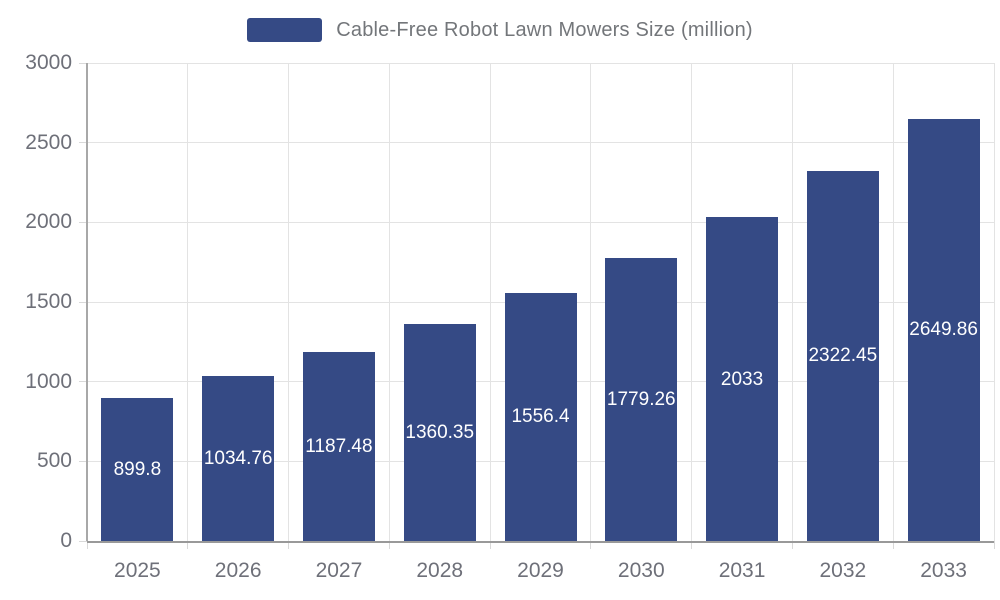  What do you see at coordinates (48, 62) in the screenshot?
I see `y-axis-tick-label: 3000` at bounding box center [48, 62].